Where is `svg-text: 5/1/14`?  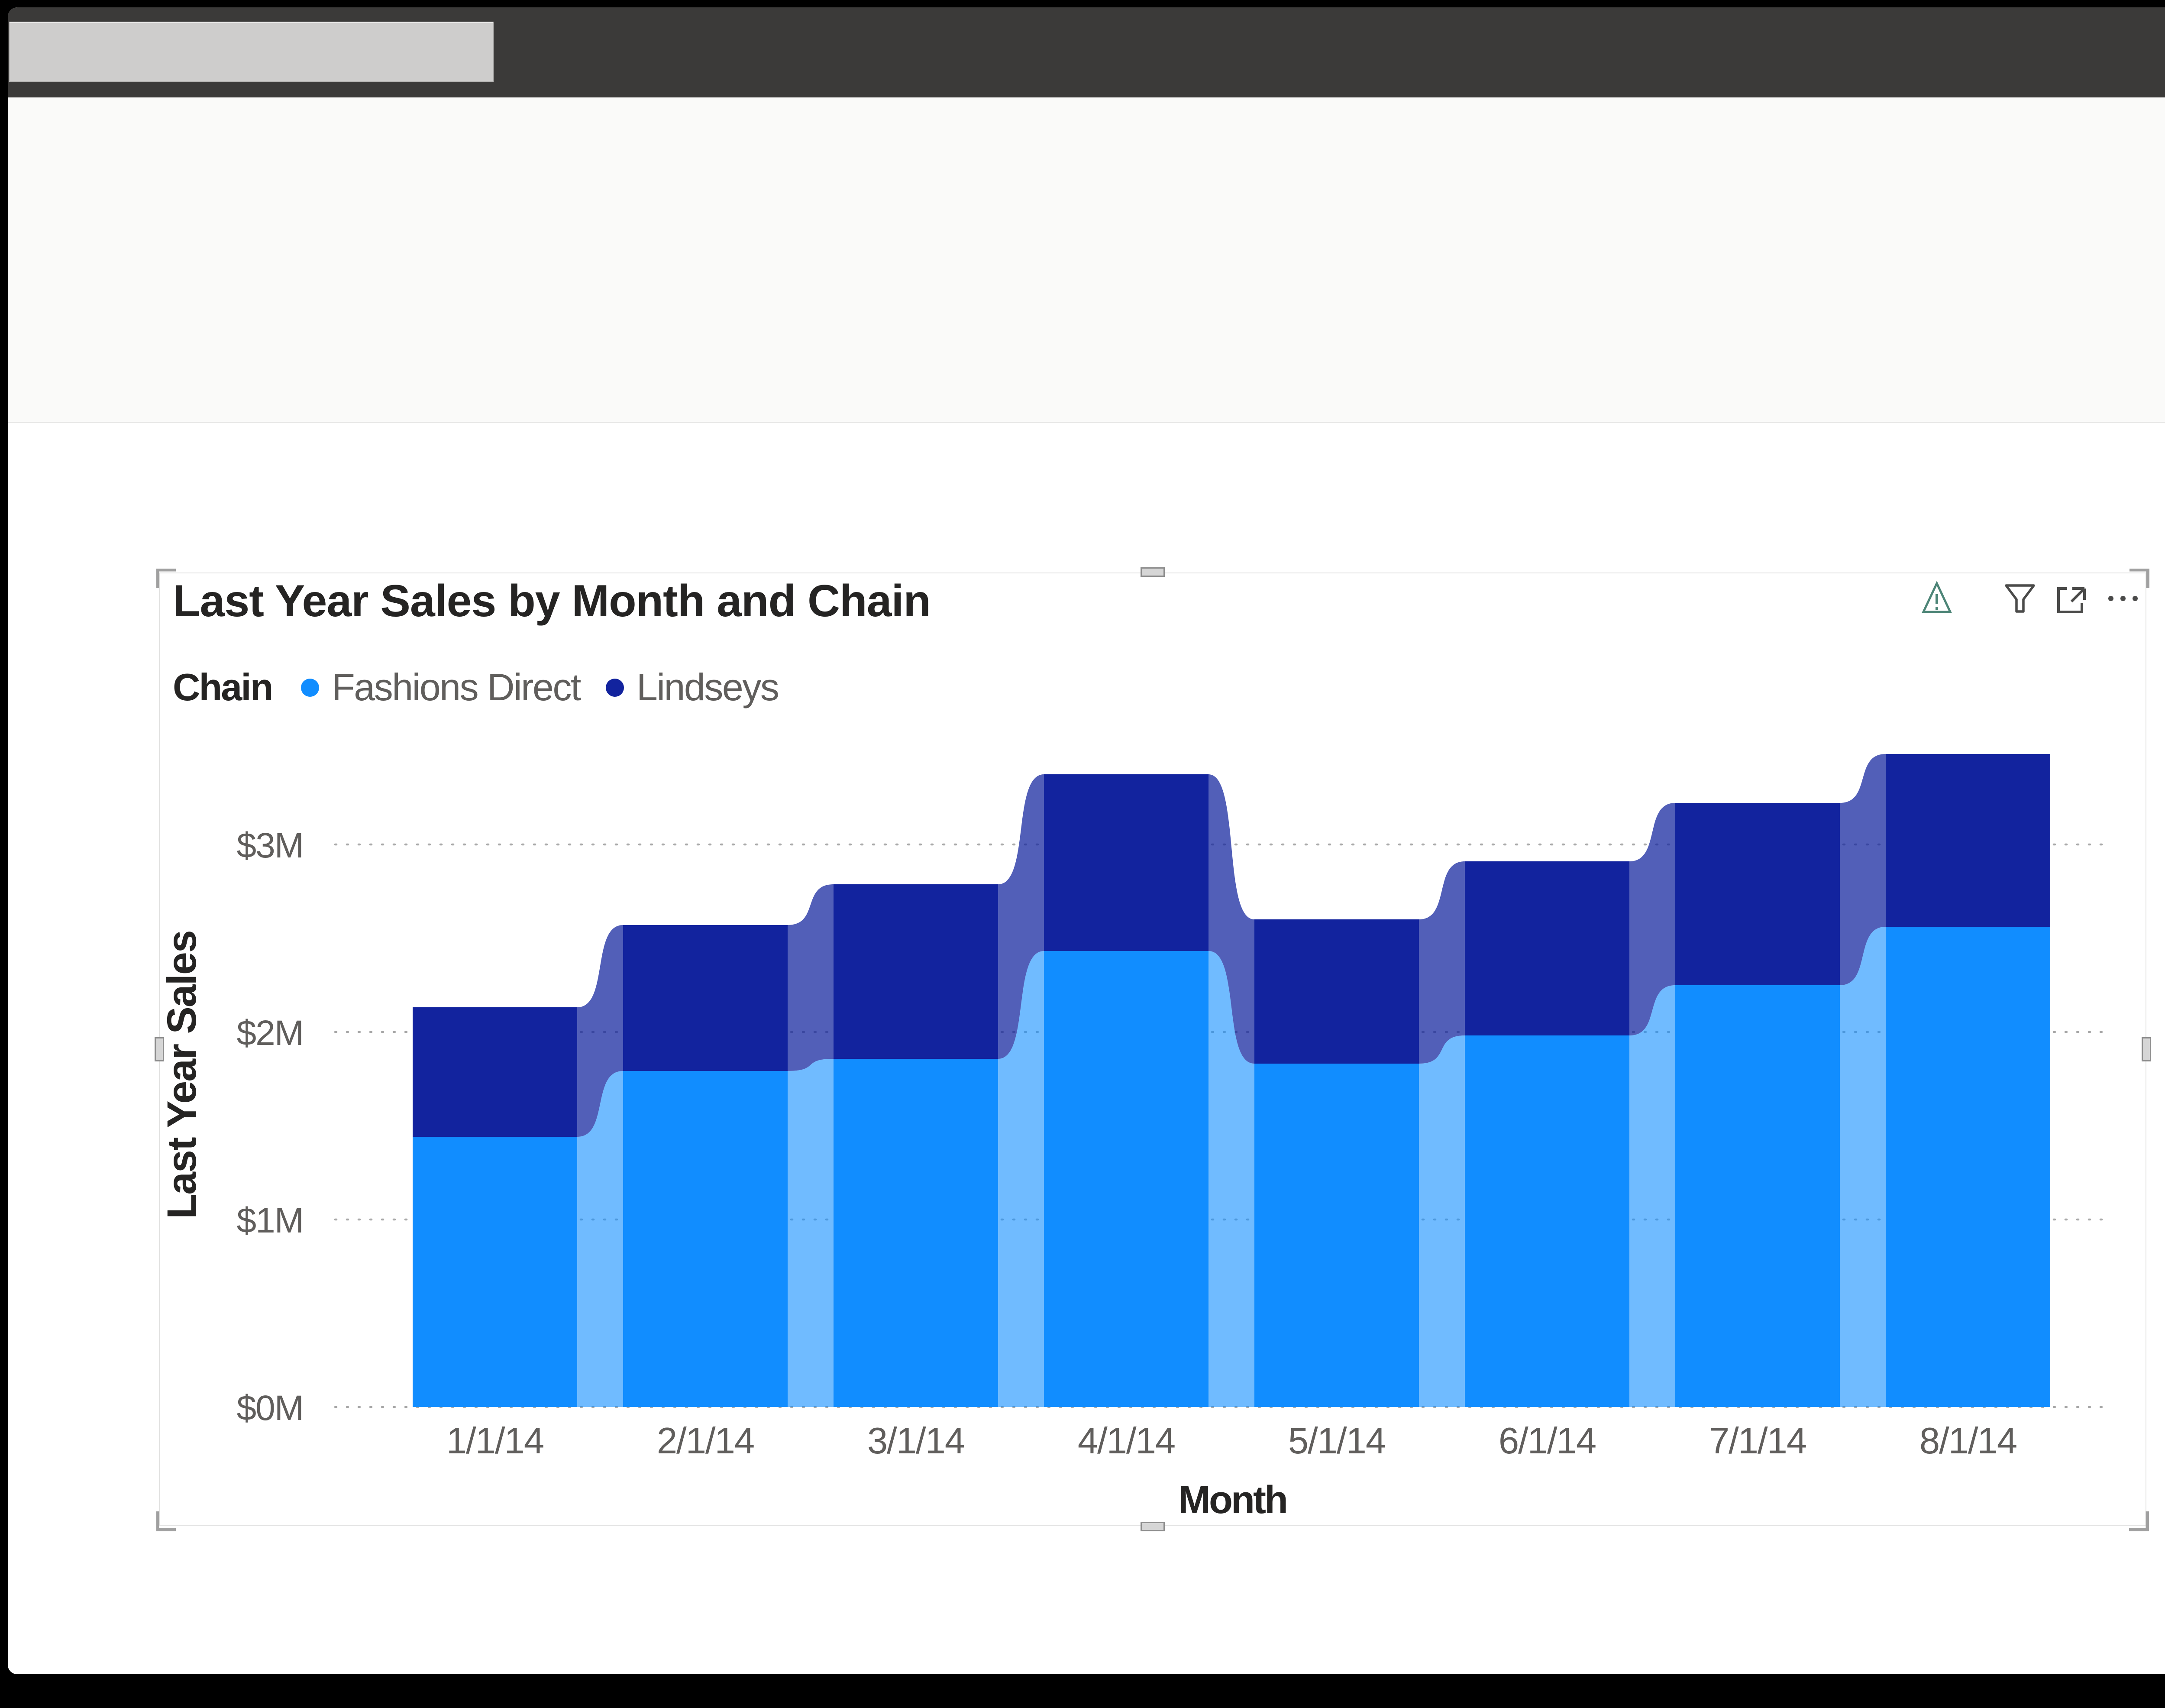
svg-text: 5/1/14 is located at coordinates (1336, 1441).